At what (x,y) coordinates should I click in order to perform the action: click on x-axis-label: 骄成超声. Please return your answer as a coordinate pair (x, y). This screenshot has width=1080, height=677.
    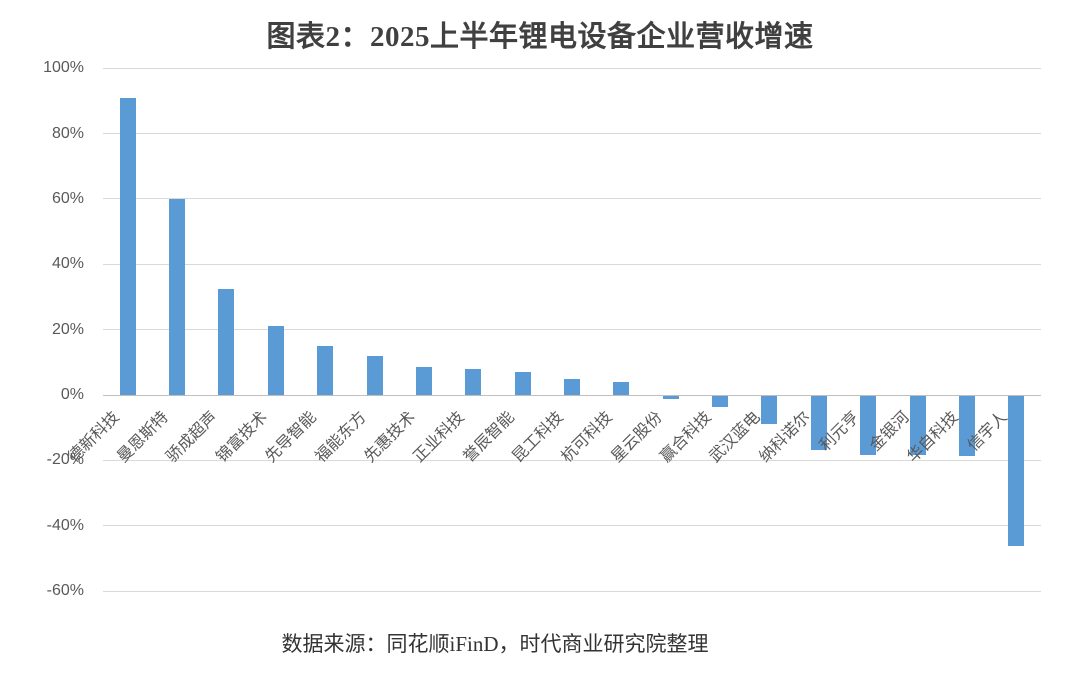
    Looking at the image, I should click on (192, 437).